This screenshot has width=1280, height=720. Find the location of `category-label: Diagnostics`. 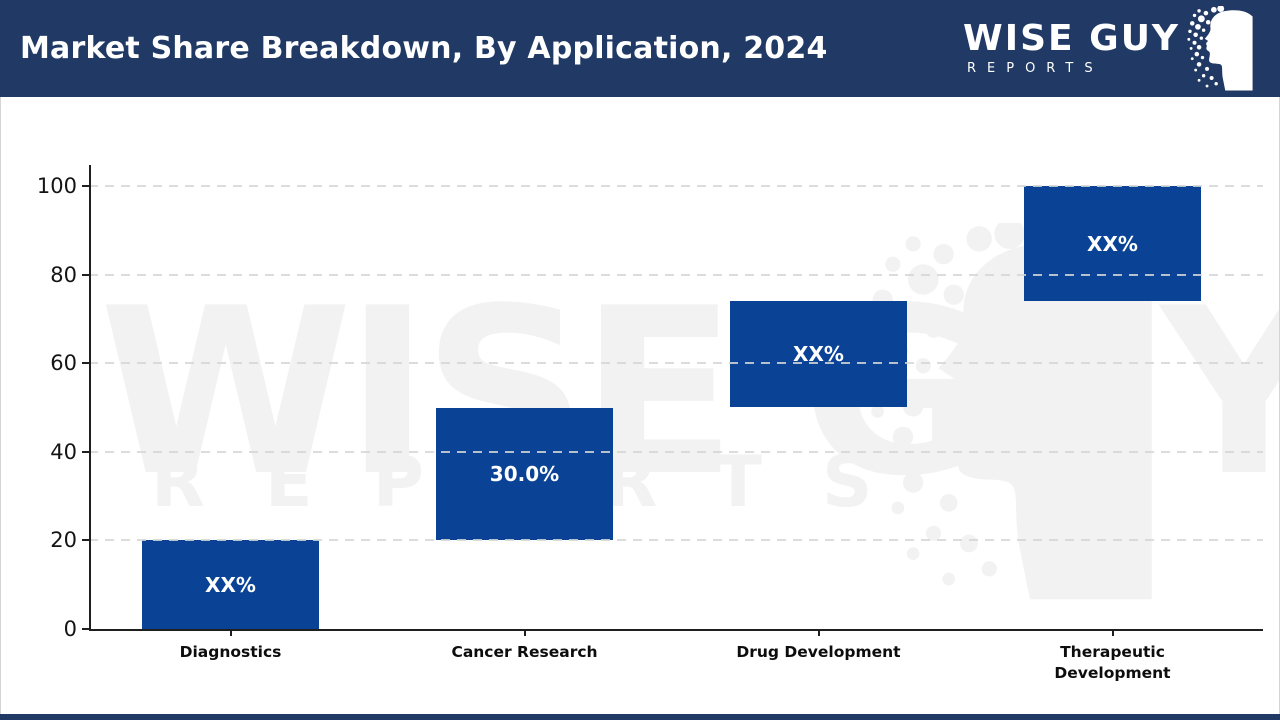

category-label: Diagnostics is located at coordinates (230, 652).